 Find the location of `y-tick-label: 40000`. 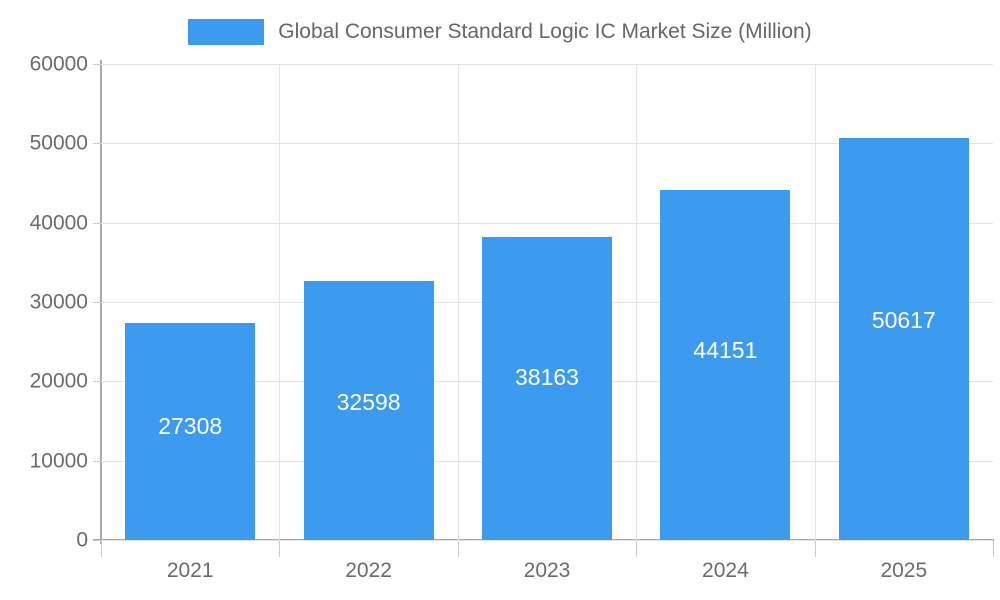

y-tick-label: 40000 is located at coordinates (58, 223).